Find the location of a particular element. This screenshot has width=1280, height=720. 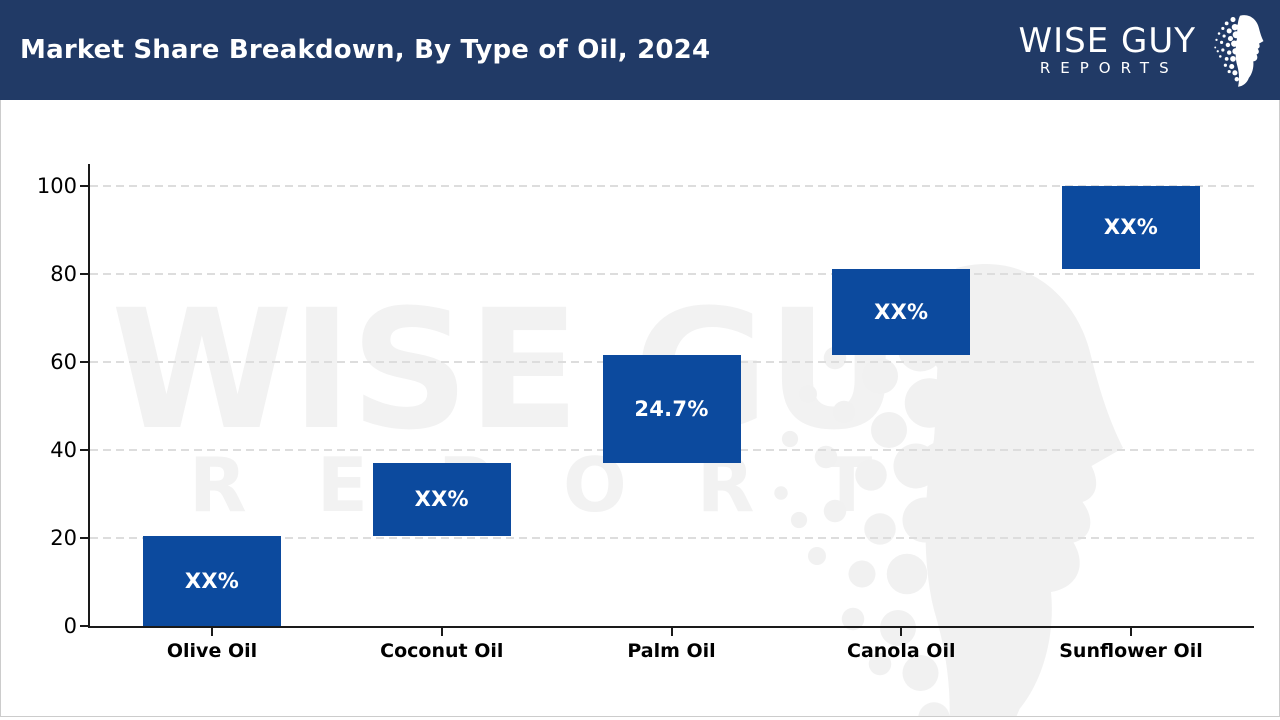

bar-value-label-olive-oil: XX% is located at coordinates (212, 580).